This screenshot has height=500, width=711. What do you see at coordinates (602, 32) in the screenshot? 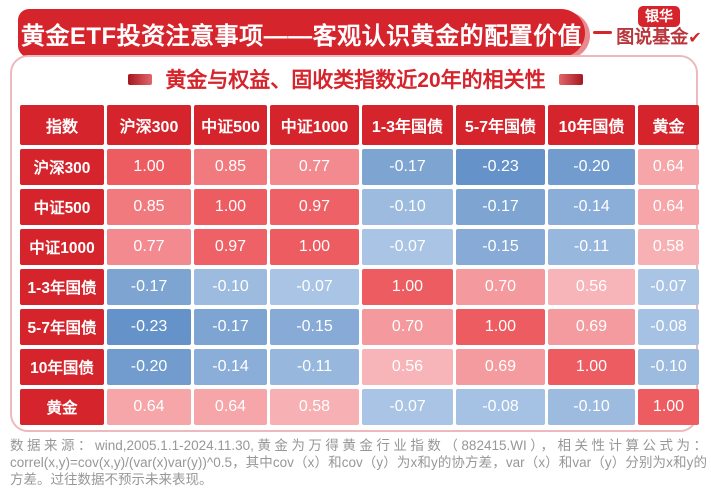
I see `banner-logo-connector-line` at bounding box center [602, 32].